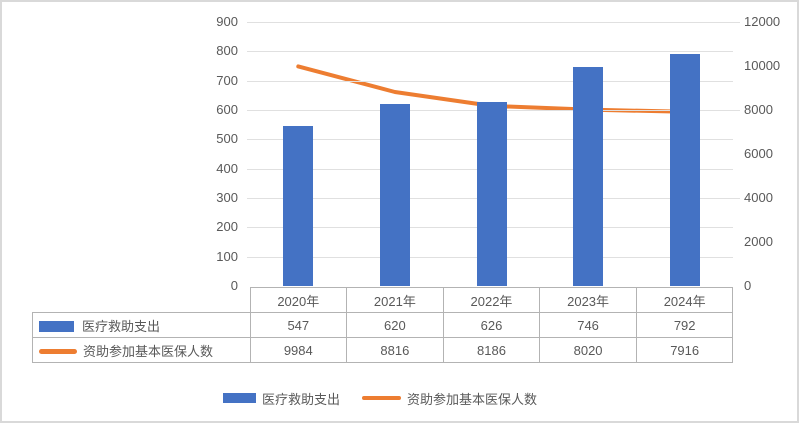 Image resolution: width=800 pixels, height=426 pixels. I want to click on series-name-label: 资助参加基本医保人数, so click(148, 351).